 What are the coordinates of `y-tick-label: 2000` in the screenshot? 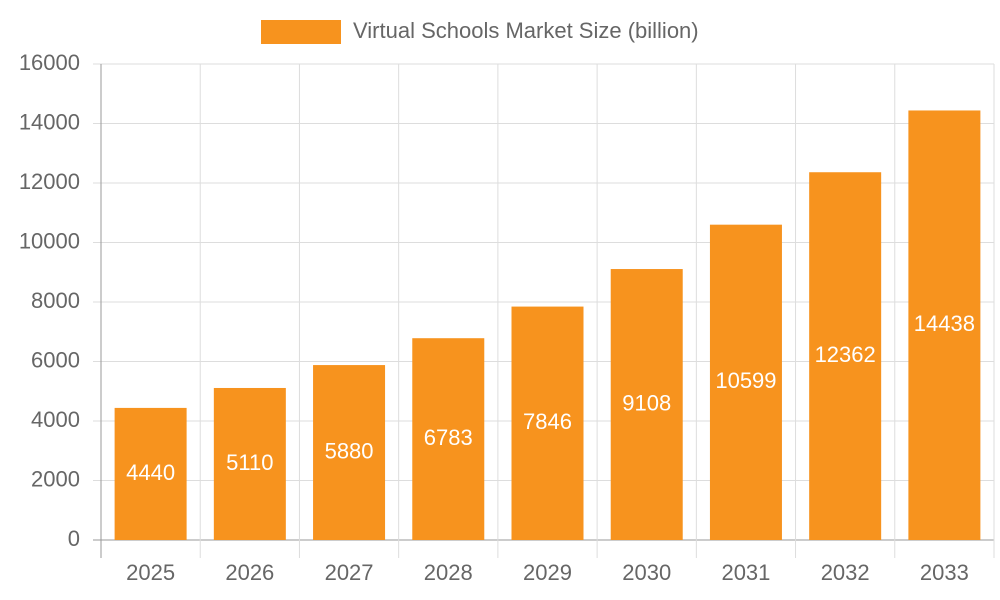 It's located at (55, 478).